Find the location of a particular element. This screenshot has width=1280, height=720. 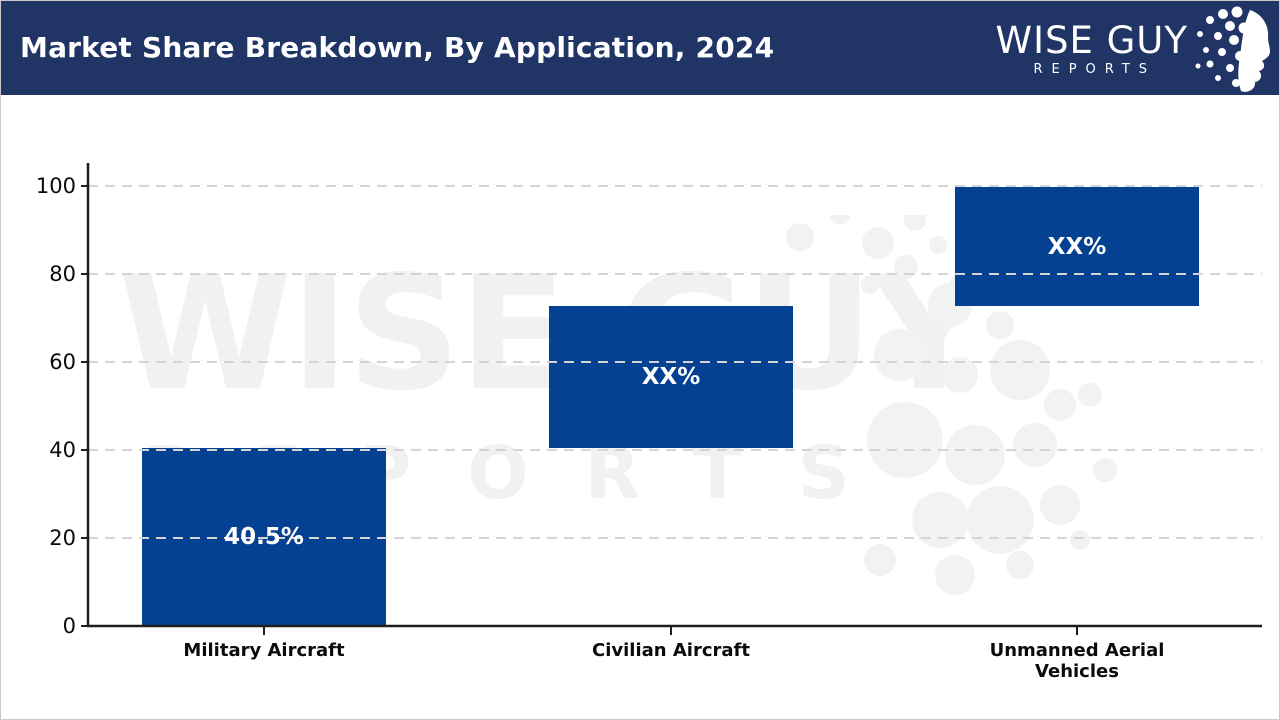

bar-value-label-2: XX% is located at coordinates (671, 376).